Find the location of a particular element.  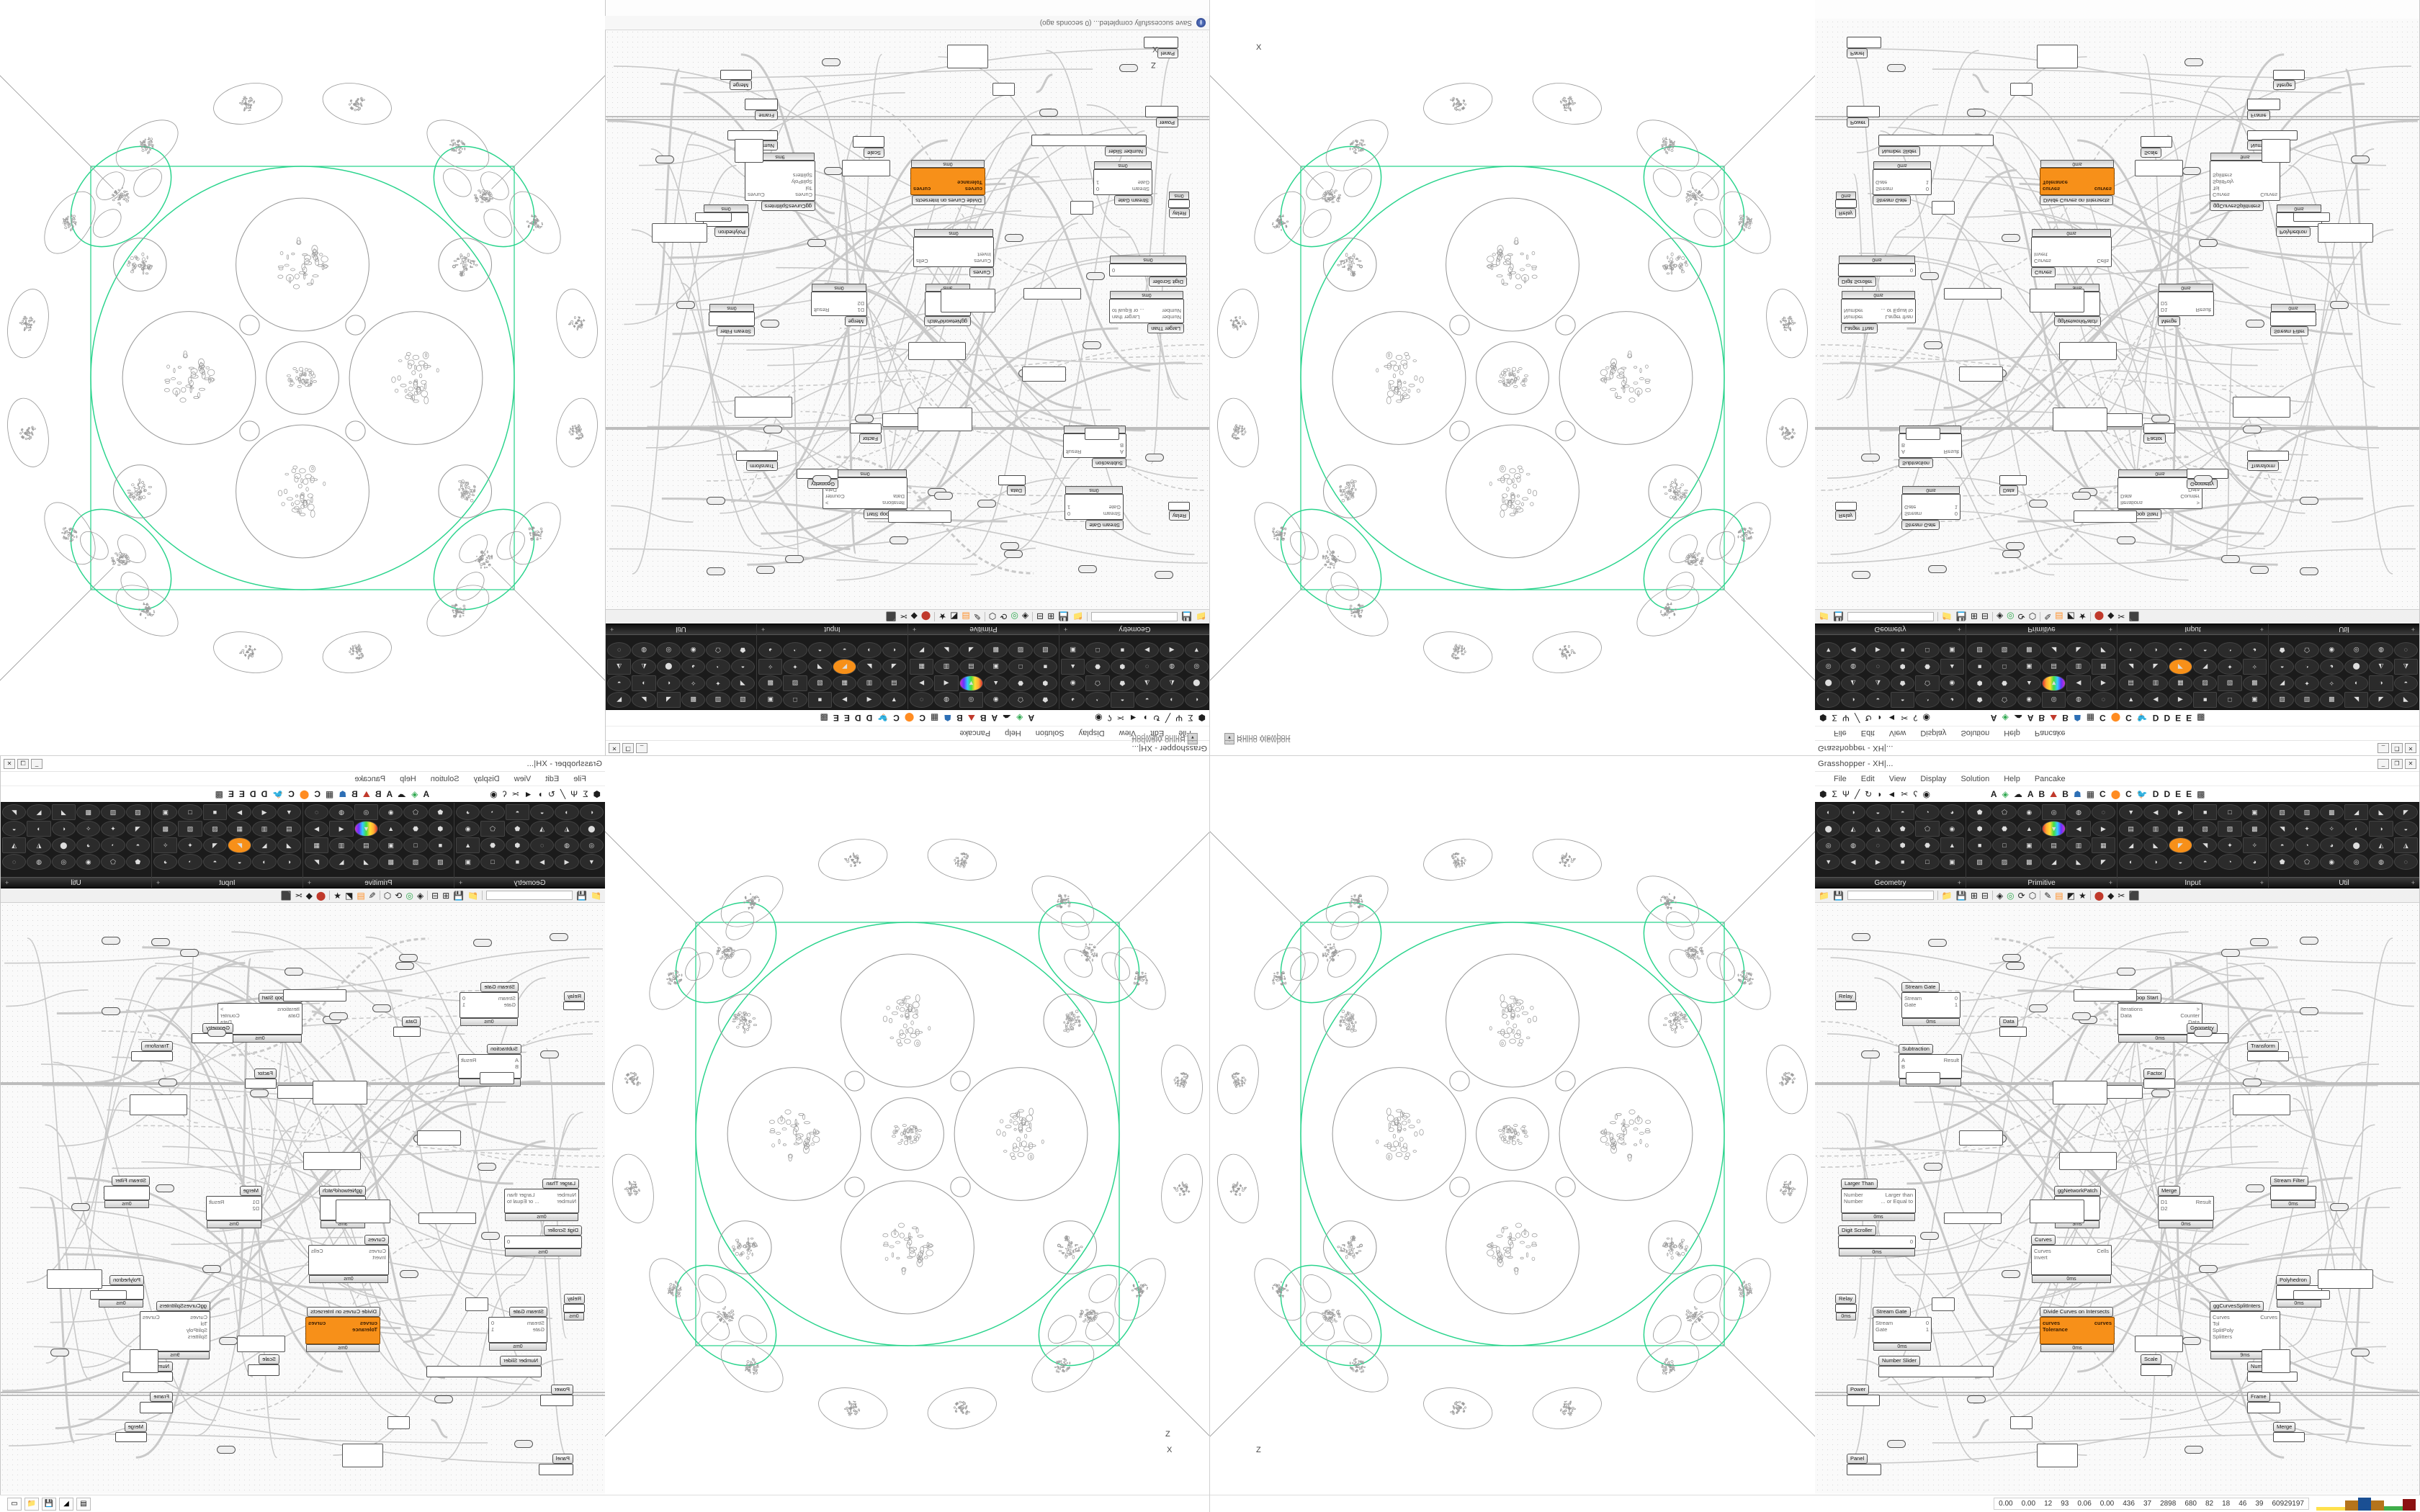

canvas-tool-icon-15: ⬛ is located at coordinates (891, 616).